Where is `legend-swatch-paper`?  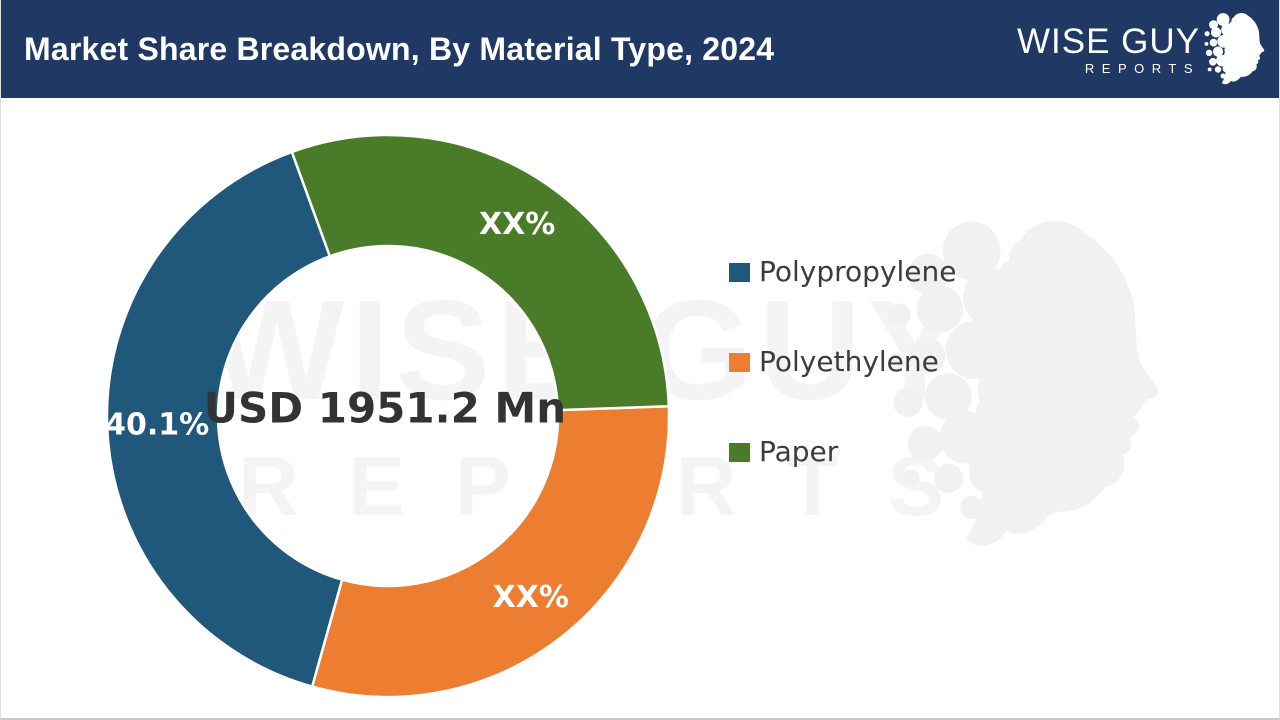
legend-swatch-paper is located at coordinates (739, 452).